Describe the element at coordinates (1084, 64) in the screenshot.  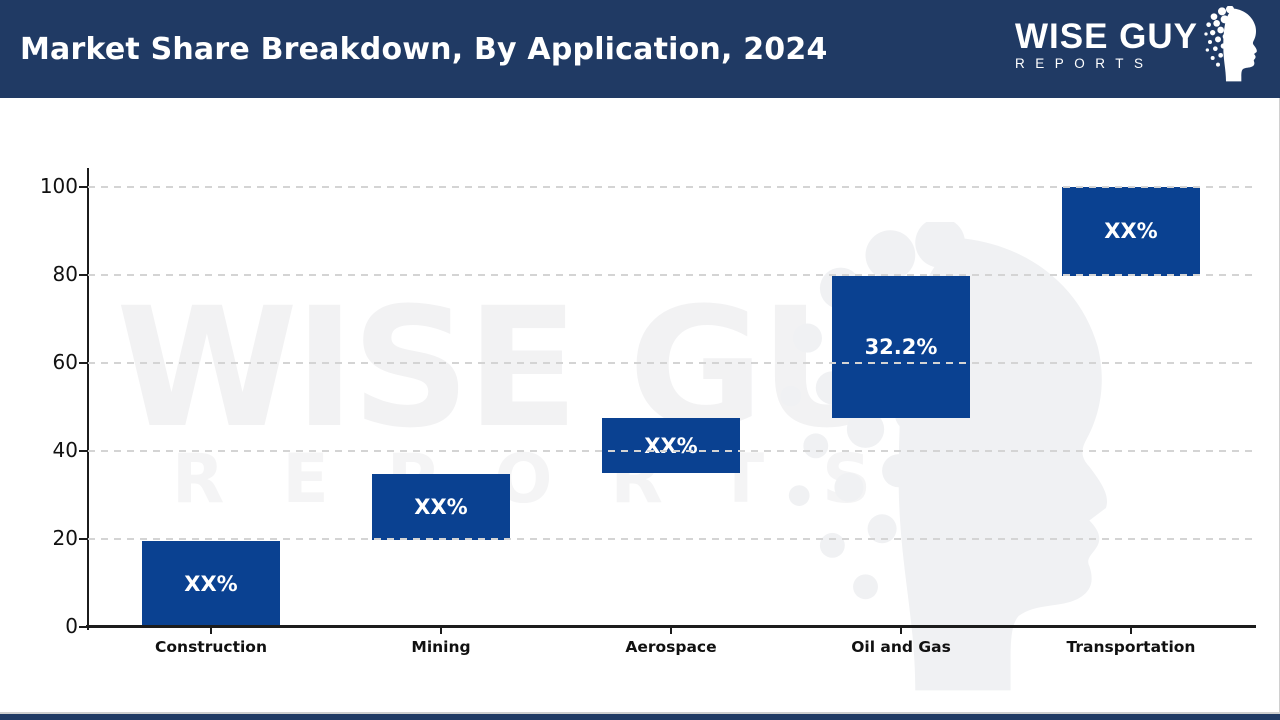
I see `logo-subtitle: REPORTS` at that location.